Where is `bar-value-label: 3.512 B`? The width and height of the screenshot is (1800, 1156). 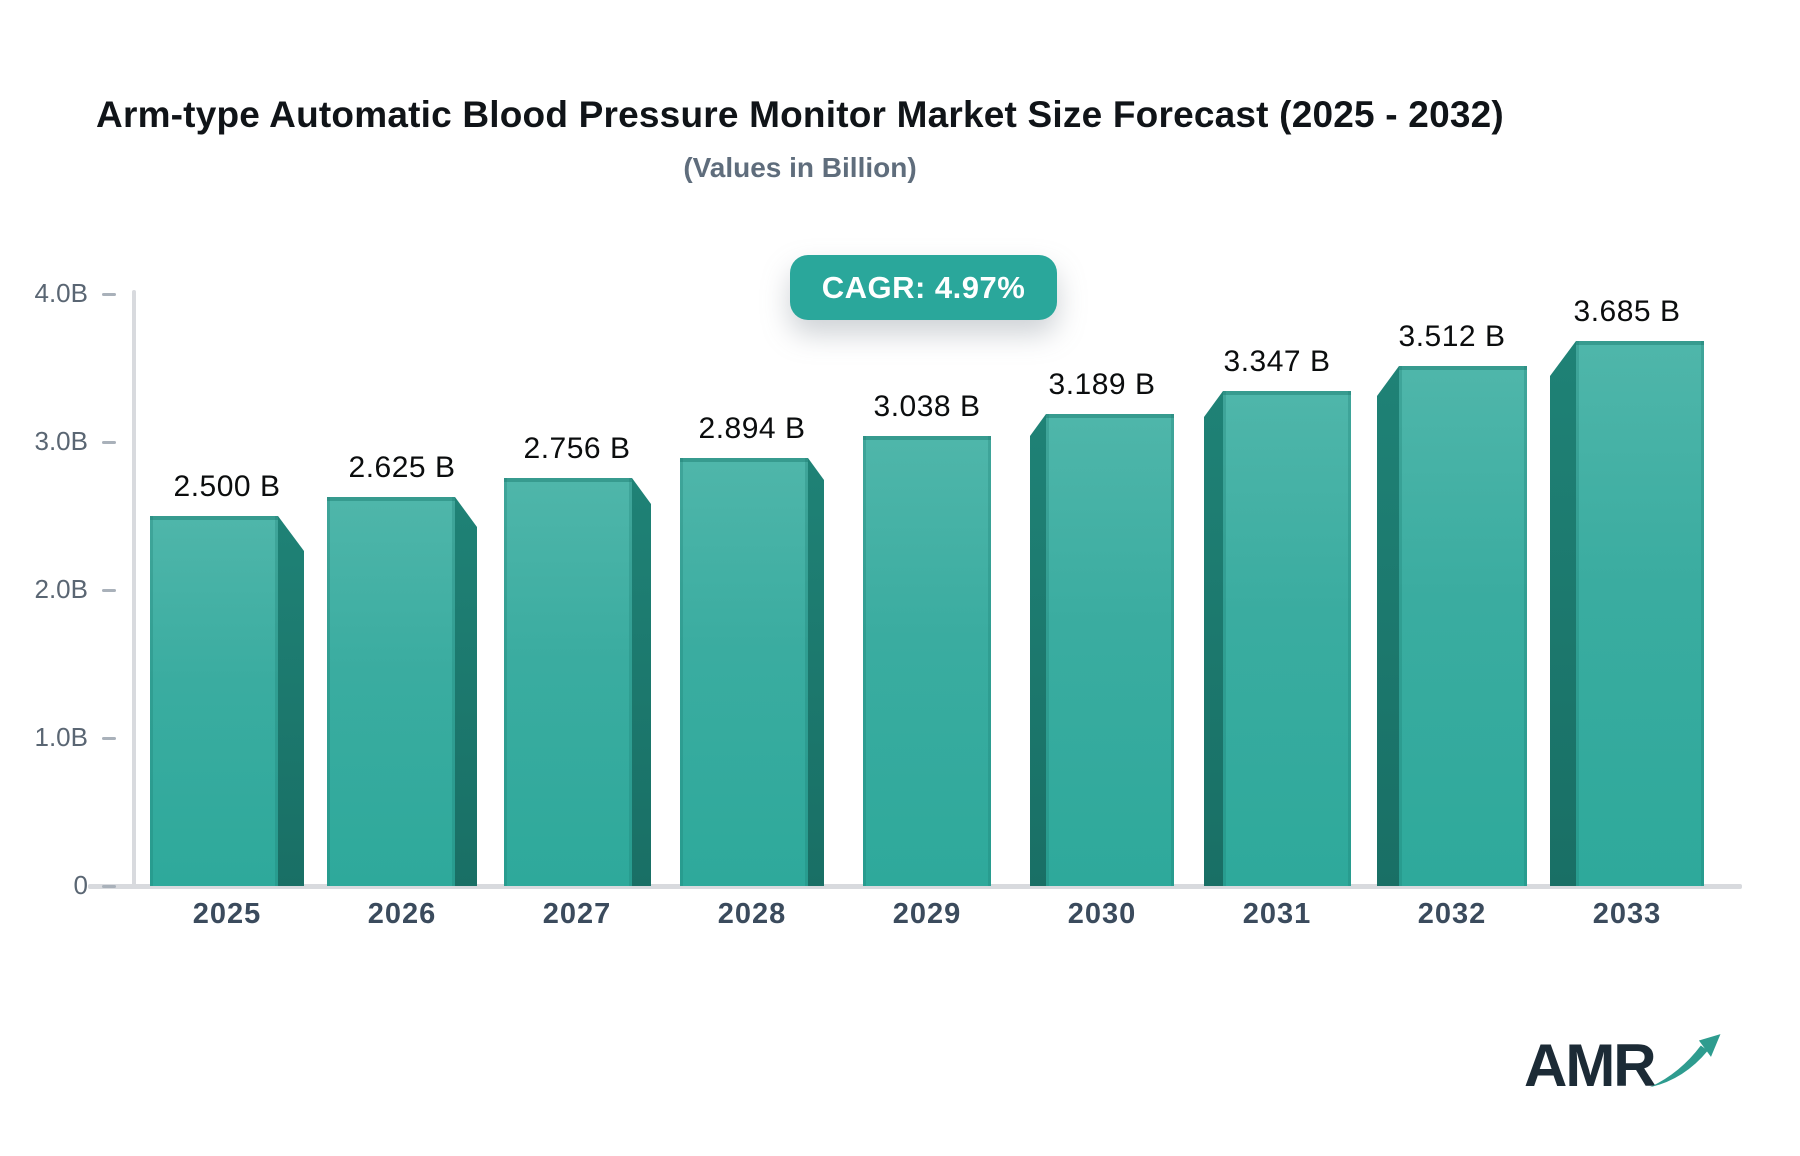
bar-value-label: 3.512 B is located at coordinates (1452, 336).